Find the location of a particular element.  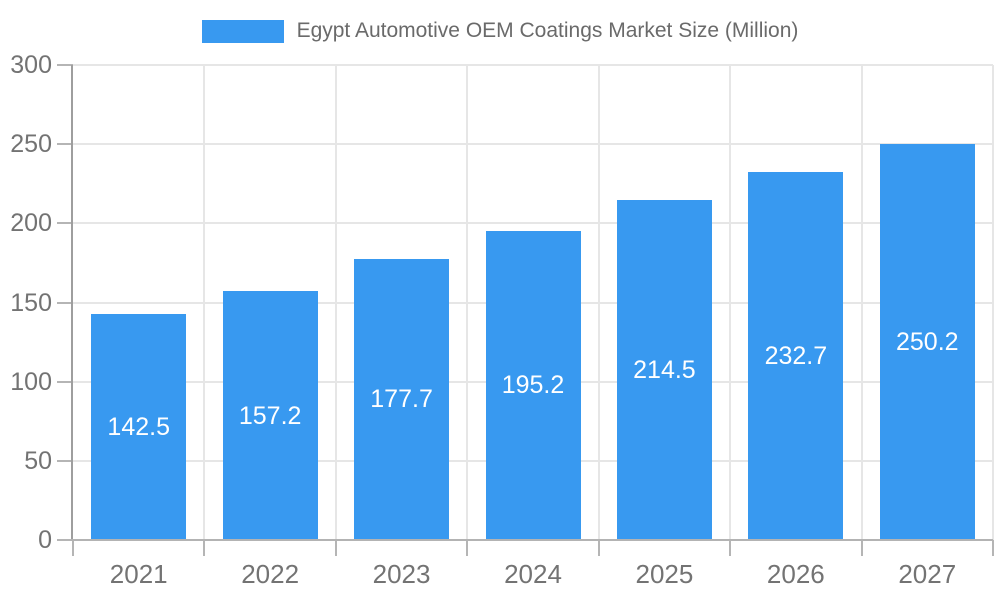

bar-value-label: 232.7 is located at coordinates (796, 355).